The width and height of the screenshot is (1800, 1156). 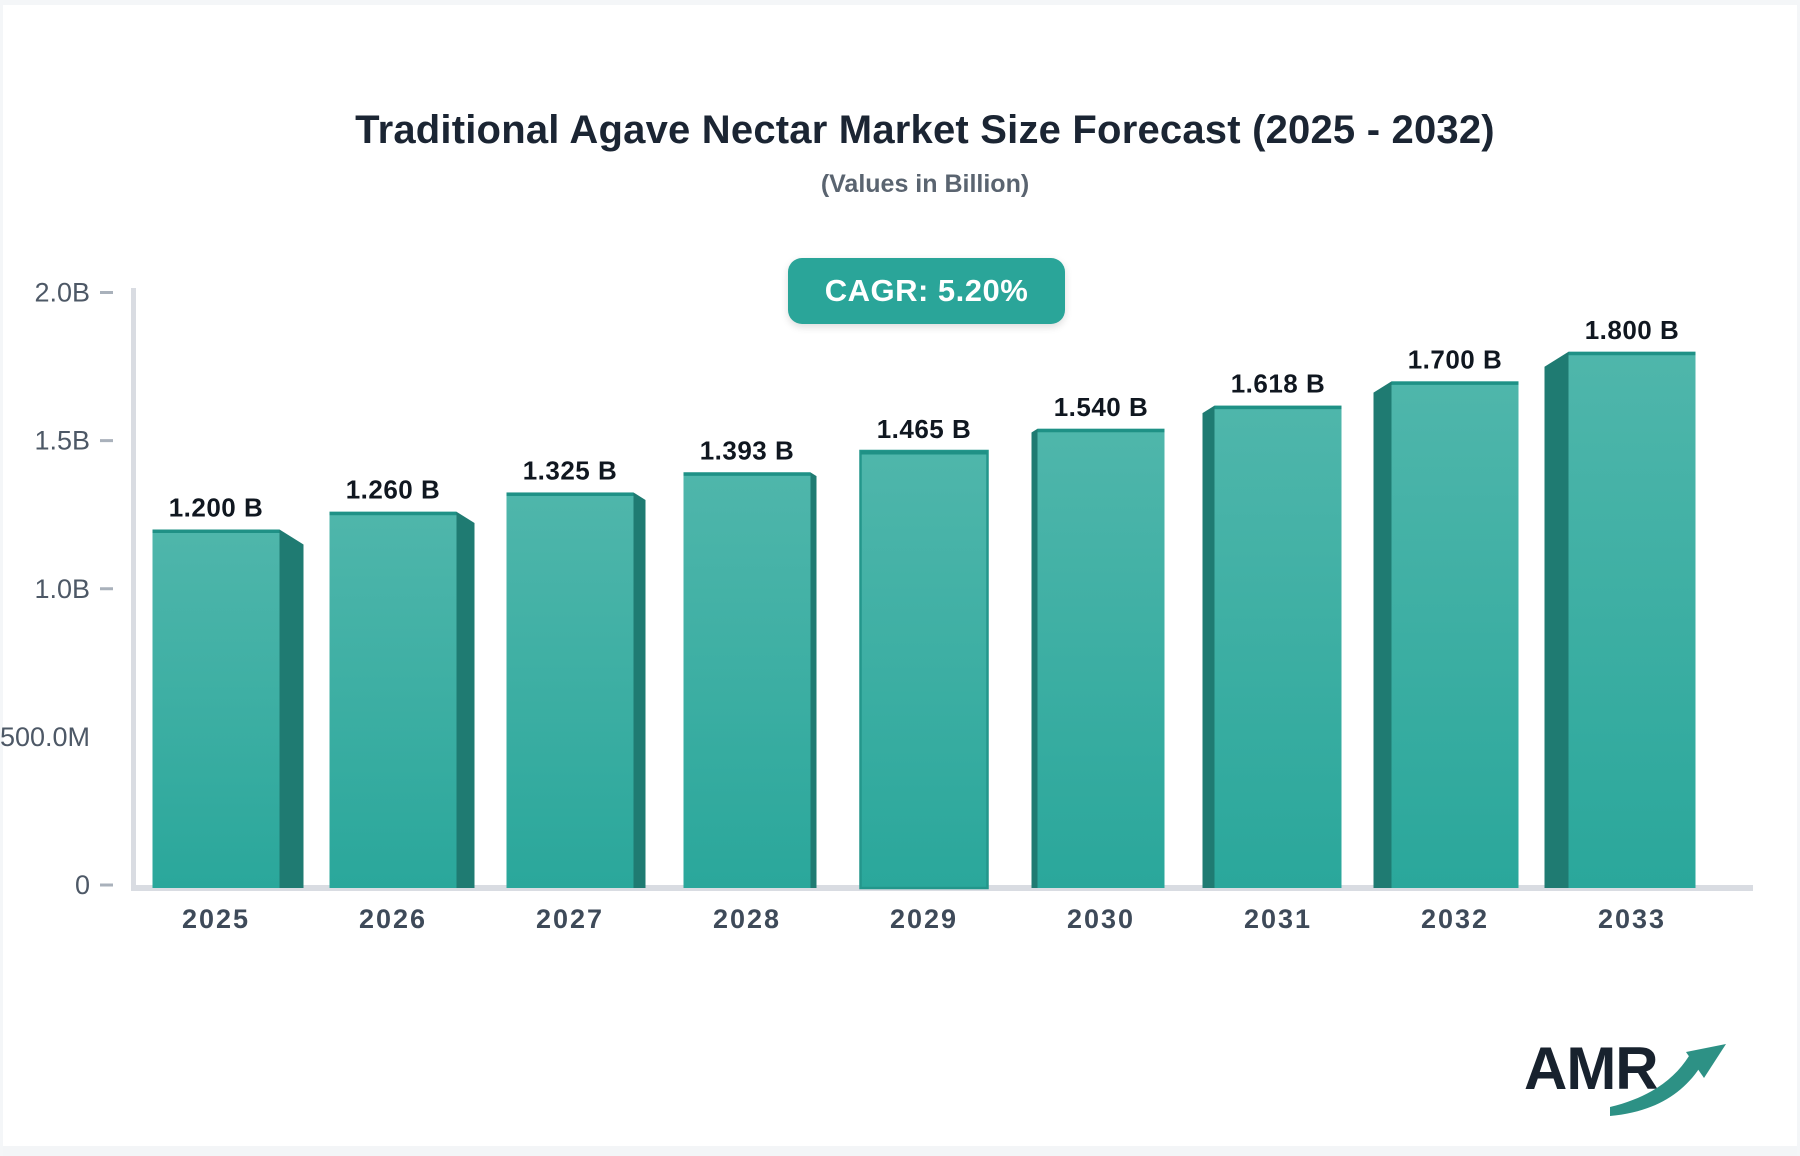 I want to click on y-axis-line, so click(x=133, y=589).